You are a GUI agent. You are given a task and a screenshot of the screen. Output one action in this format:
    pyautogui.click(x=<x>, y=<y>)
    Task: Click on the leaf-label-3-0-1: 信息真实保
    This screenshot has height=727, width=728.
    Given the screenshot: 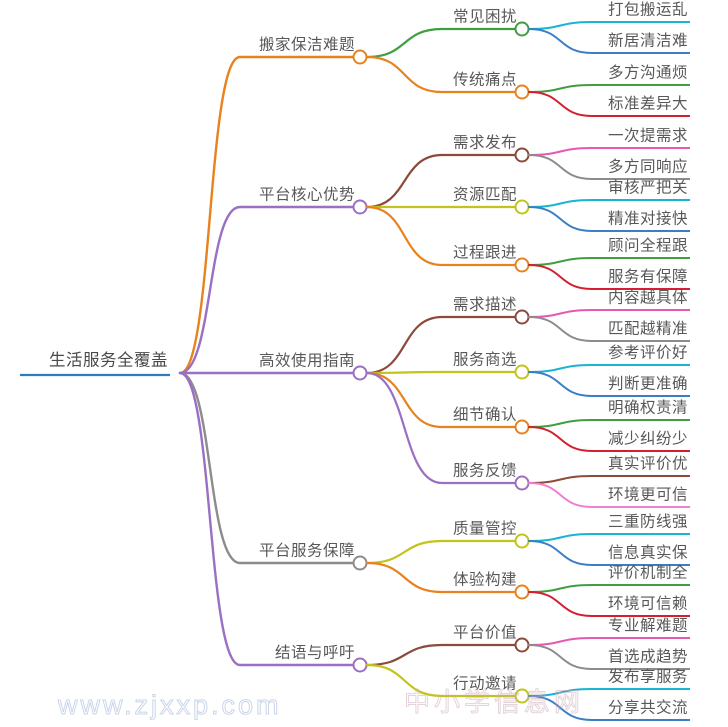 What is the action you would take?
    pyautogui.click(x=647, y=553)
    